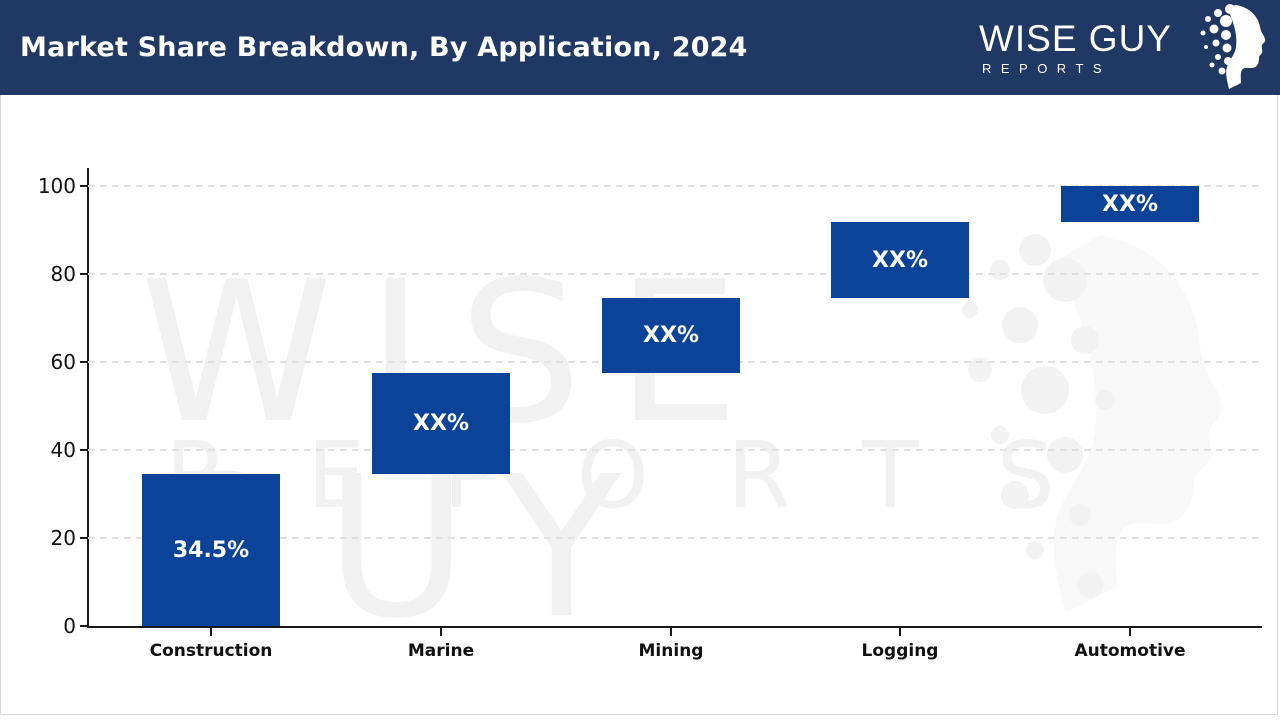  I want to click on bar-value-label: 34.5%, so click(211, 550).